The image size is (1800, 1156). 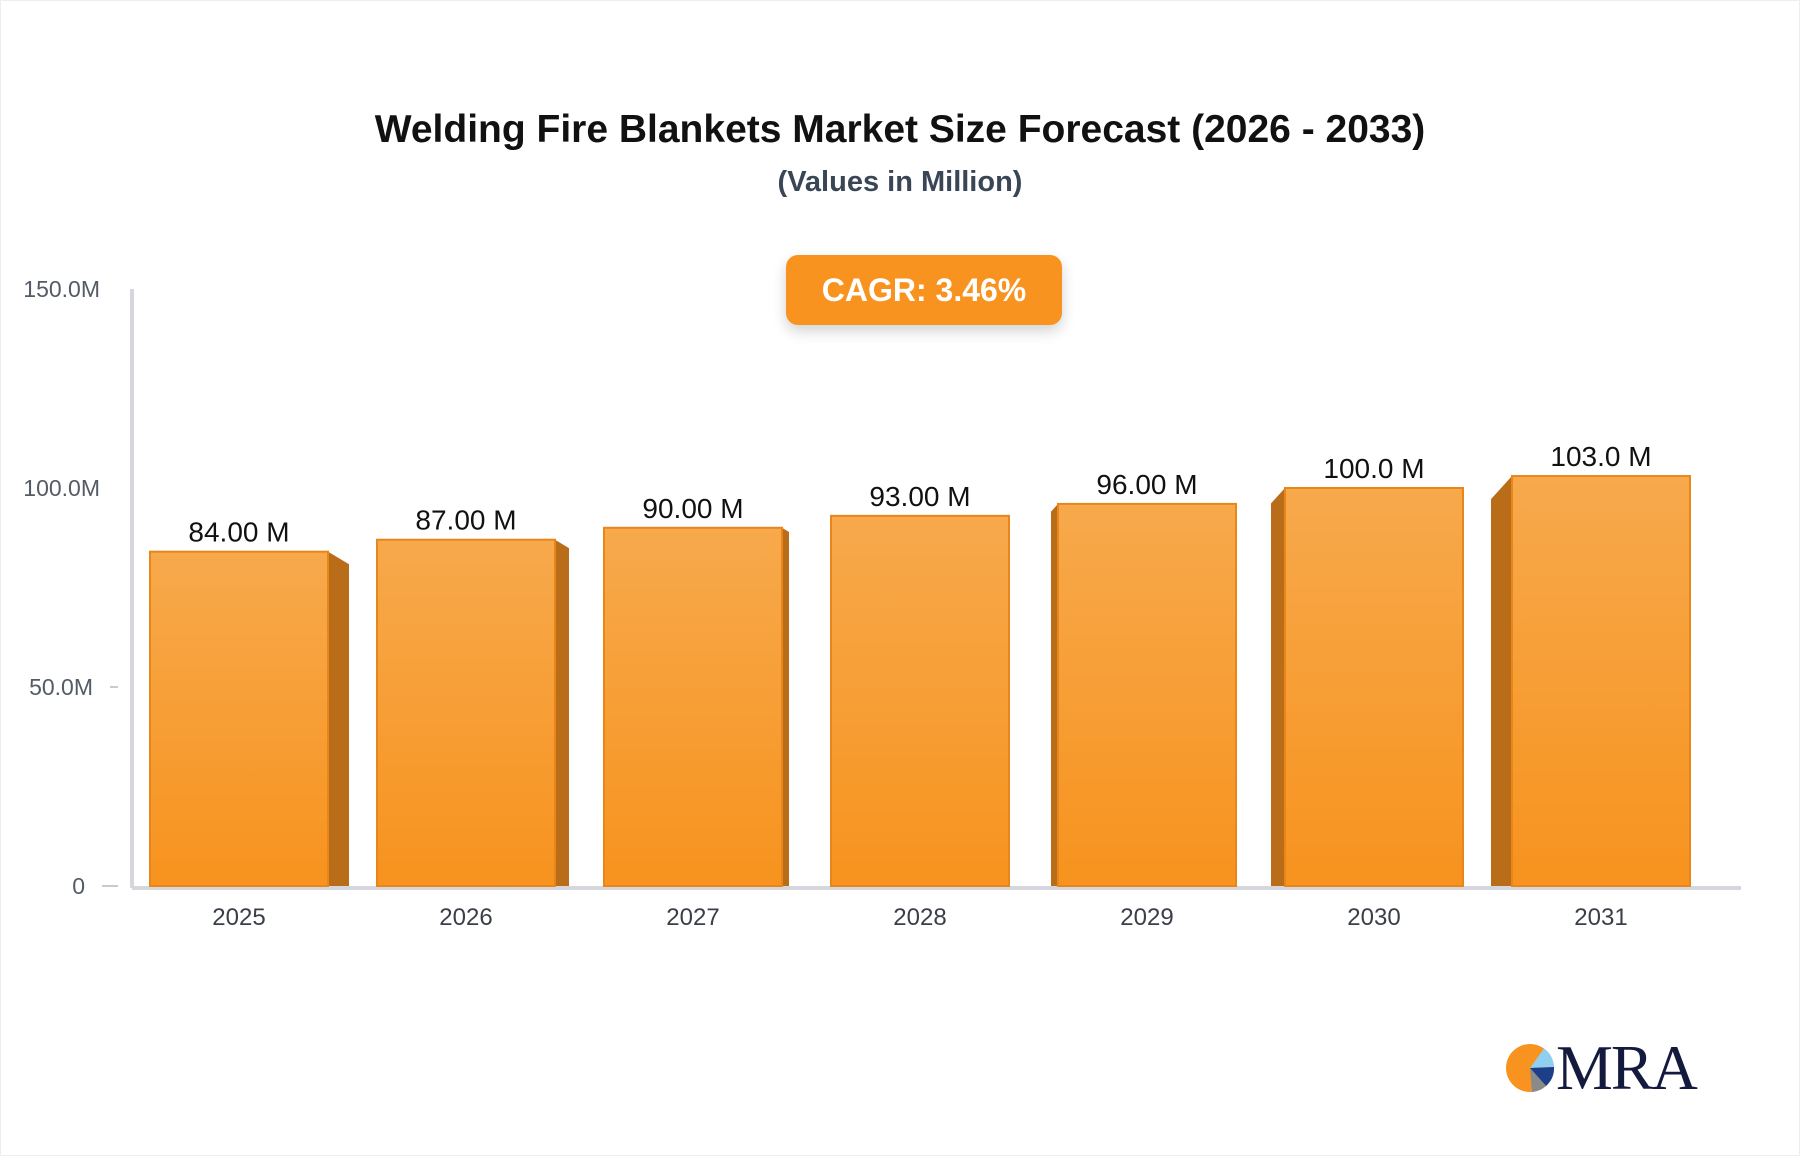 What do you see at coordinates (919, 917) in the screenshot?
I see `x-tick-label: 2028` at bounding box center [919, 917].